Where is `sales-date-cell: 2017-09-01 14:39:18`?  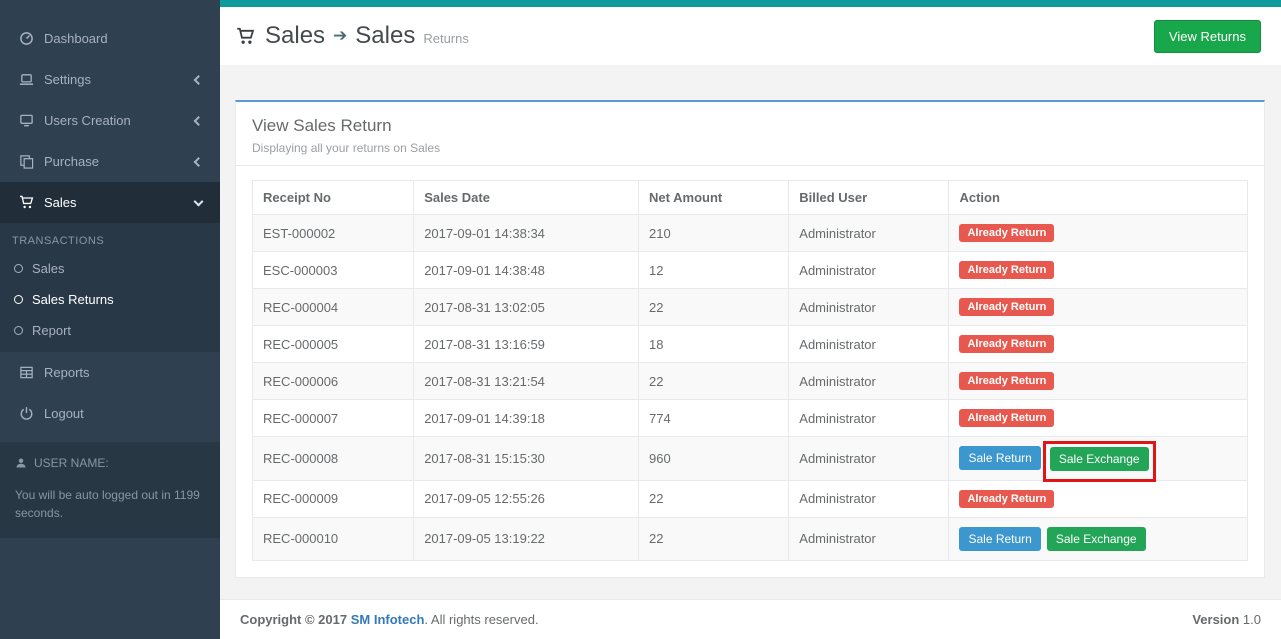 sales-date-cell: 2017-09-01 14:39:18 is located at coordinates (526, 418).